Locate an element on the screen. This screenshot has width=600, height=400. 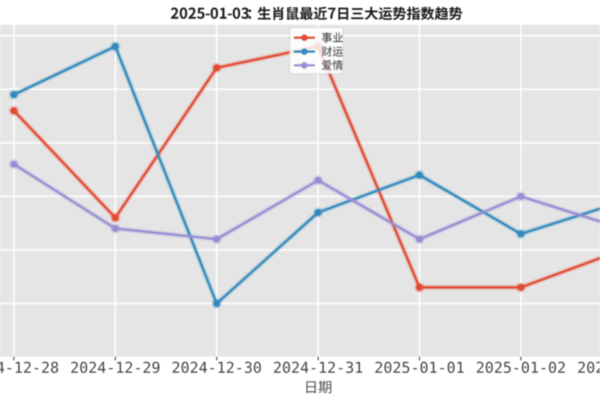
legend-item-事业 is located at coordinates (318, 37).